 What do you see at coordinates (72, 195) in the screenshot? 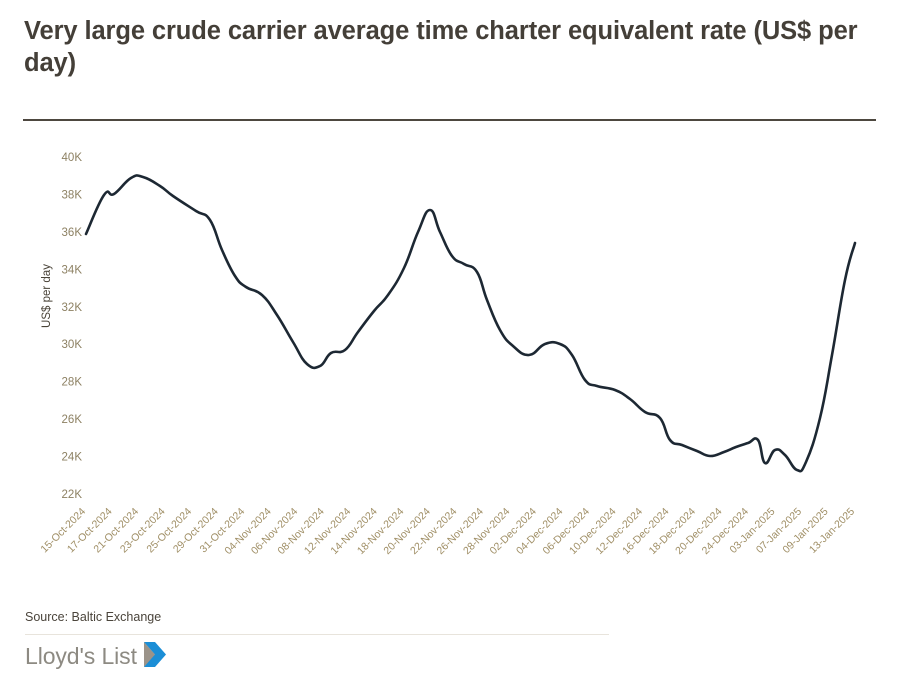
I see `y-axis-tick-label: 38K` at bounding box center [72, 195].